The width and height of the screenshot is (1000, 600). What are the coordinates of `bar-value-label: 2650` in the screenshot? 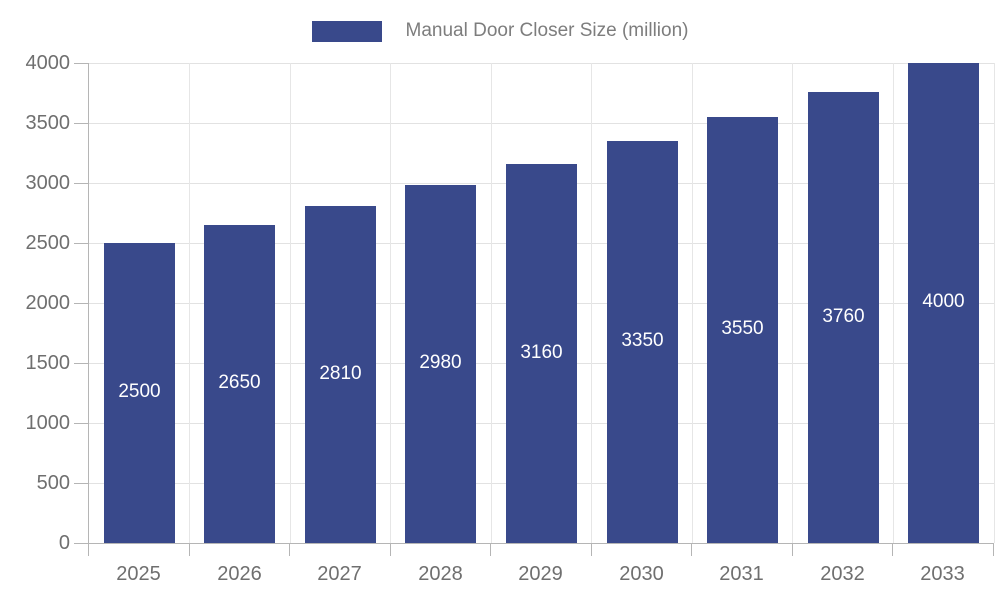 It's located at (239, 382).